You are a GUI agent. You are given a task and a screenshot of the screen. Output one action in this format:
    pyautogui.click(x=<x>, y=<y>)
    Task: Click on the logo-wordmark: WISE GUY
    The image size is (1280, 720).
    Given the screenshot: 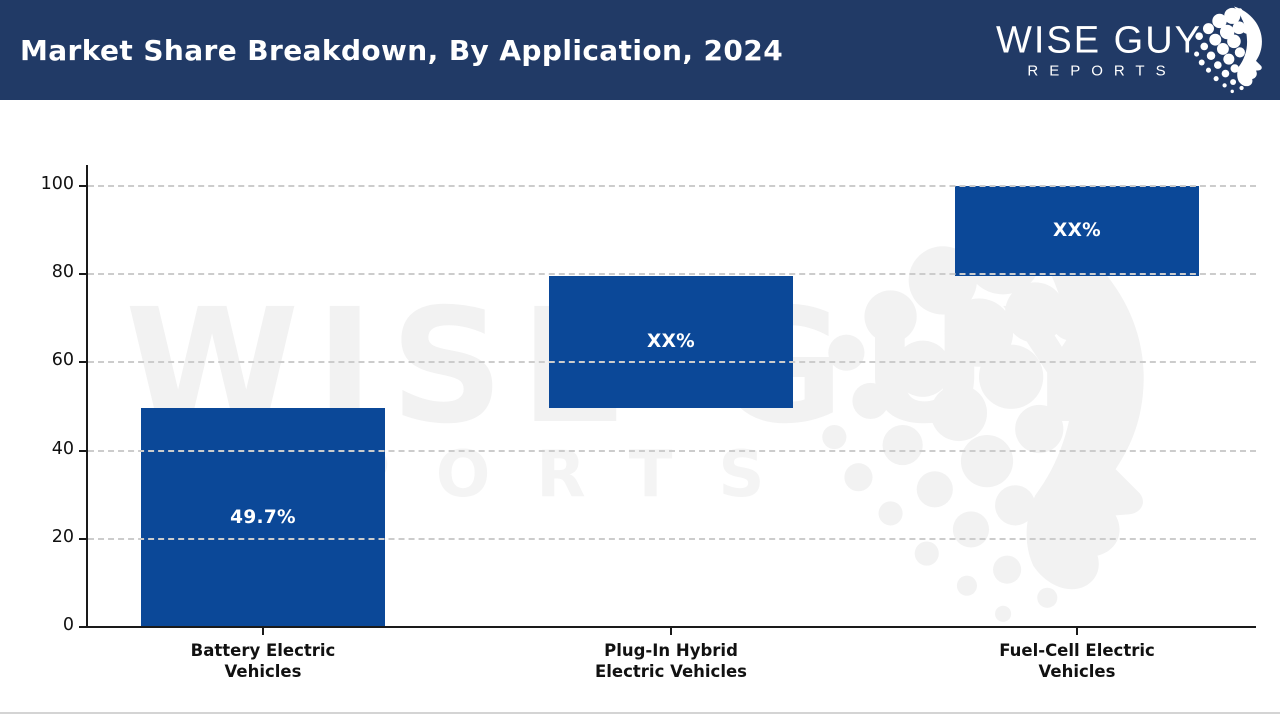 What is the action you would take?
    pyautogui.click(x=1098, y=40)
    